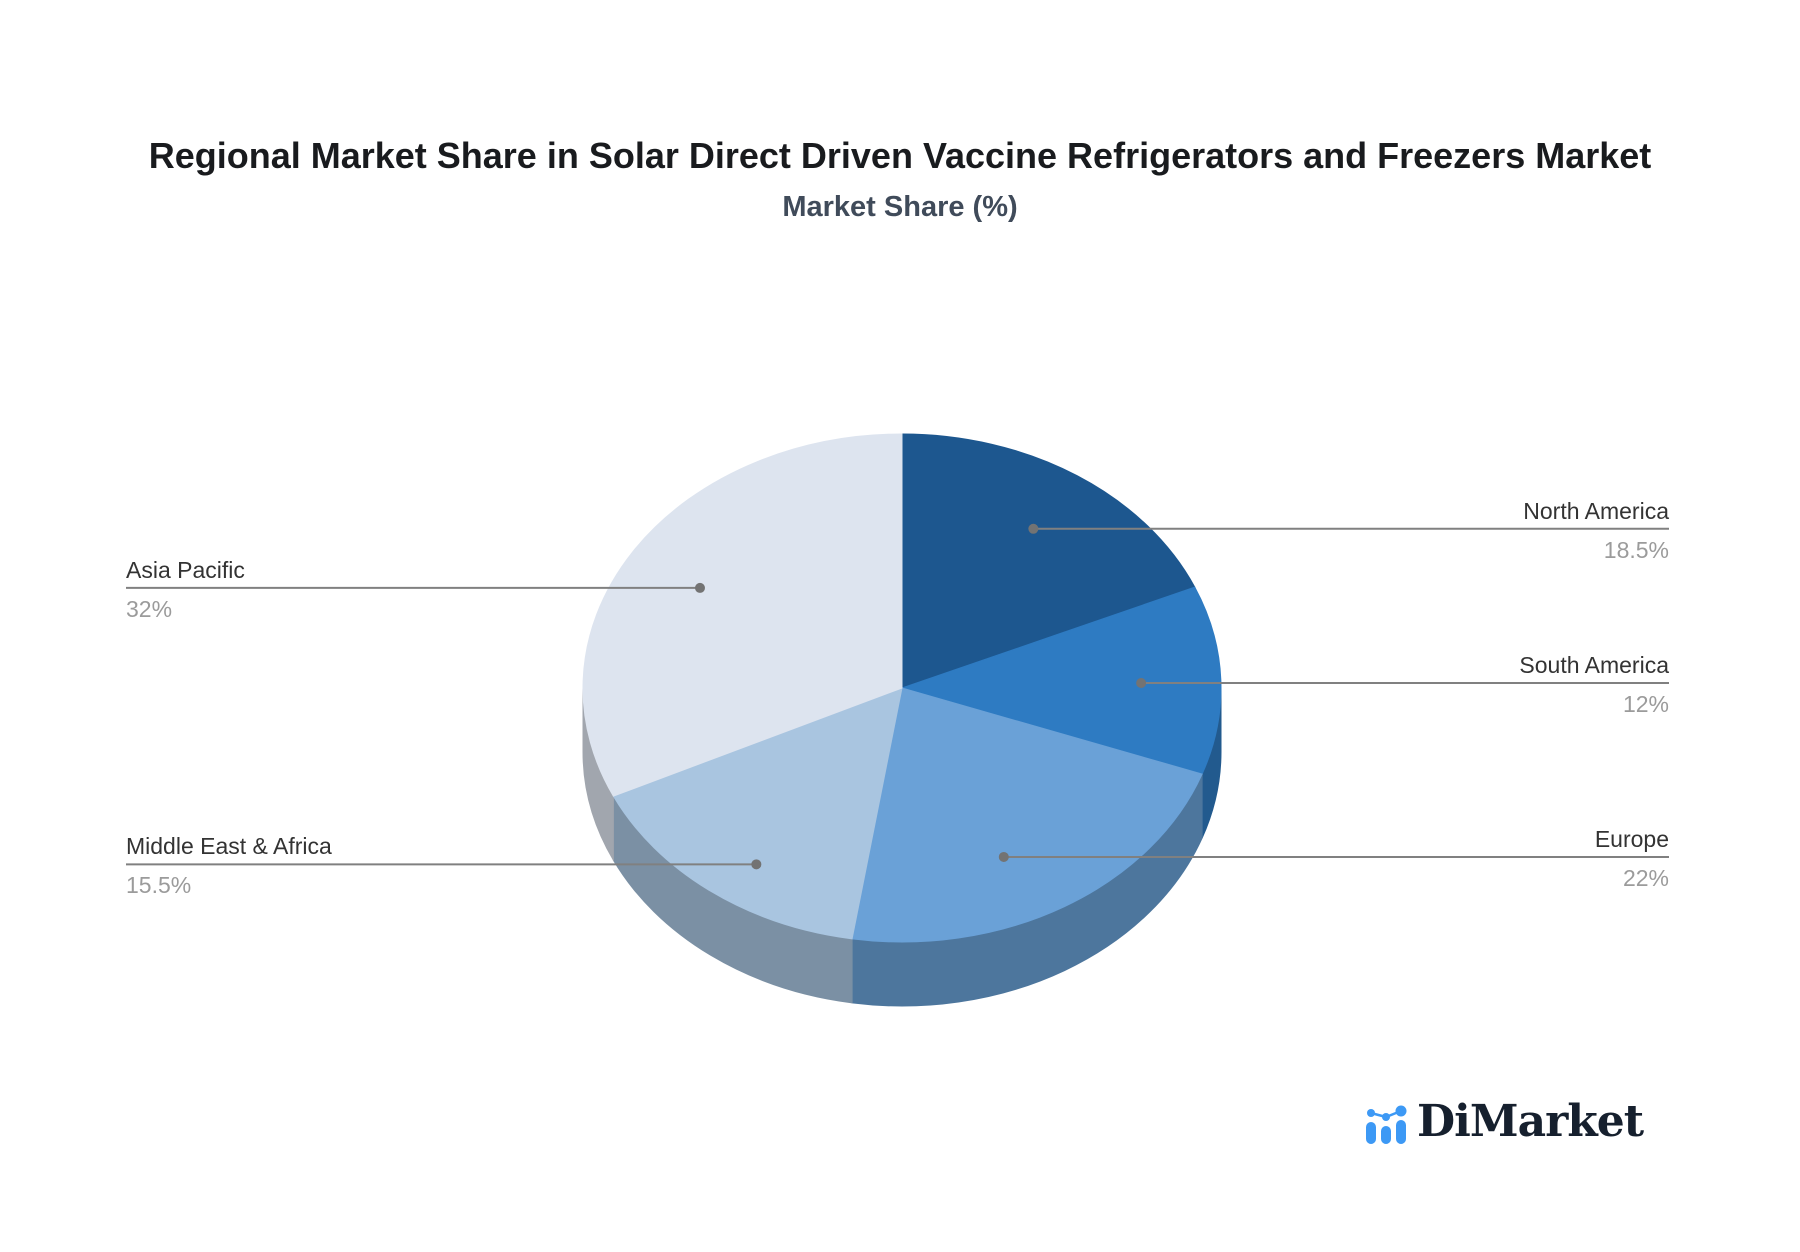  I want to click on pie-slice-north-america, so click(1048, 561).